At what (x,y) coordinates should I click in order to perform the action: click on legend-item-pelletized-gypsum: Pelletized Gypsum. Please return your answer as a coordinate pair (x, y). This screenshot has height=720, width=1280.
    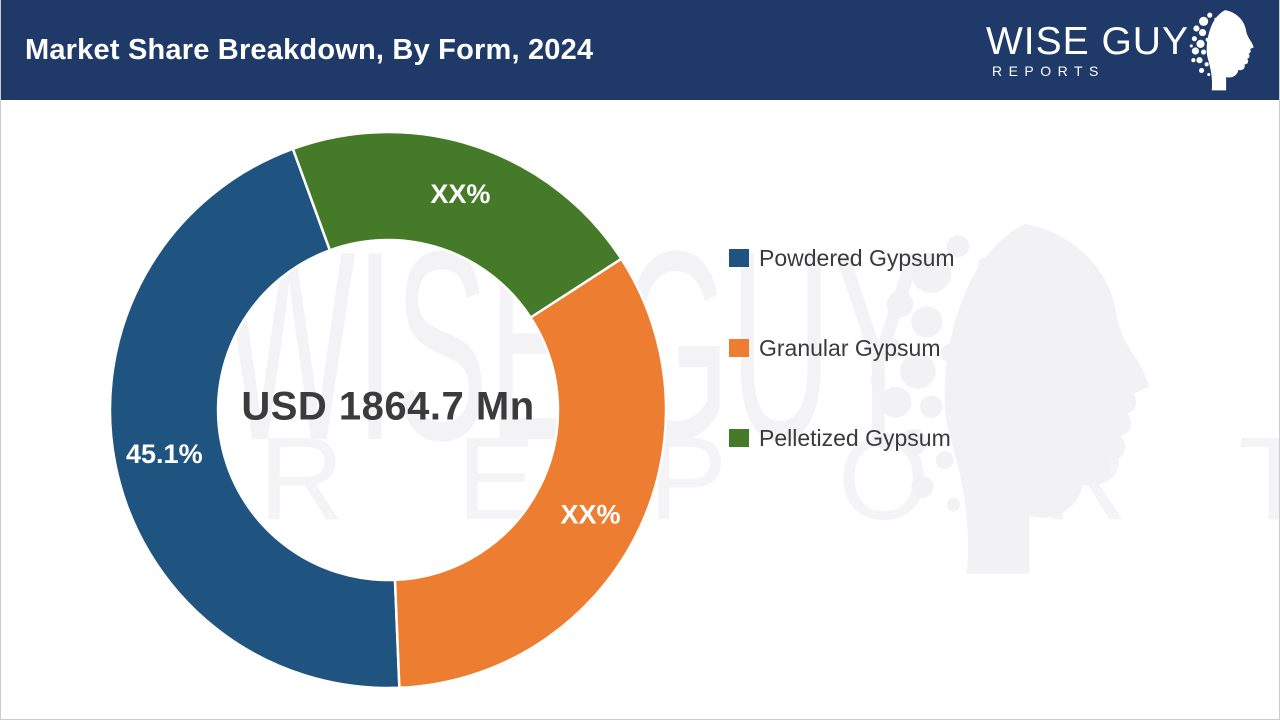
    Looking at the image, I should click on (842, 438).